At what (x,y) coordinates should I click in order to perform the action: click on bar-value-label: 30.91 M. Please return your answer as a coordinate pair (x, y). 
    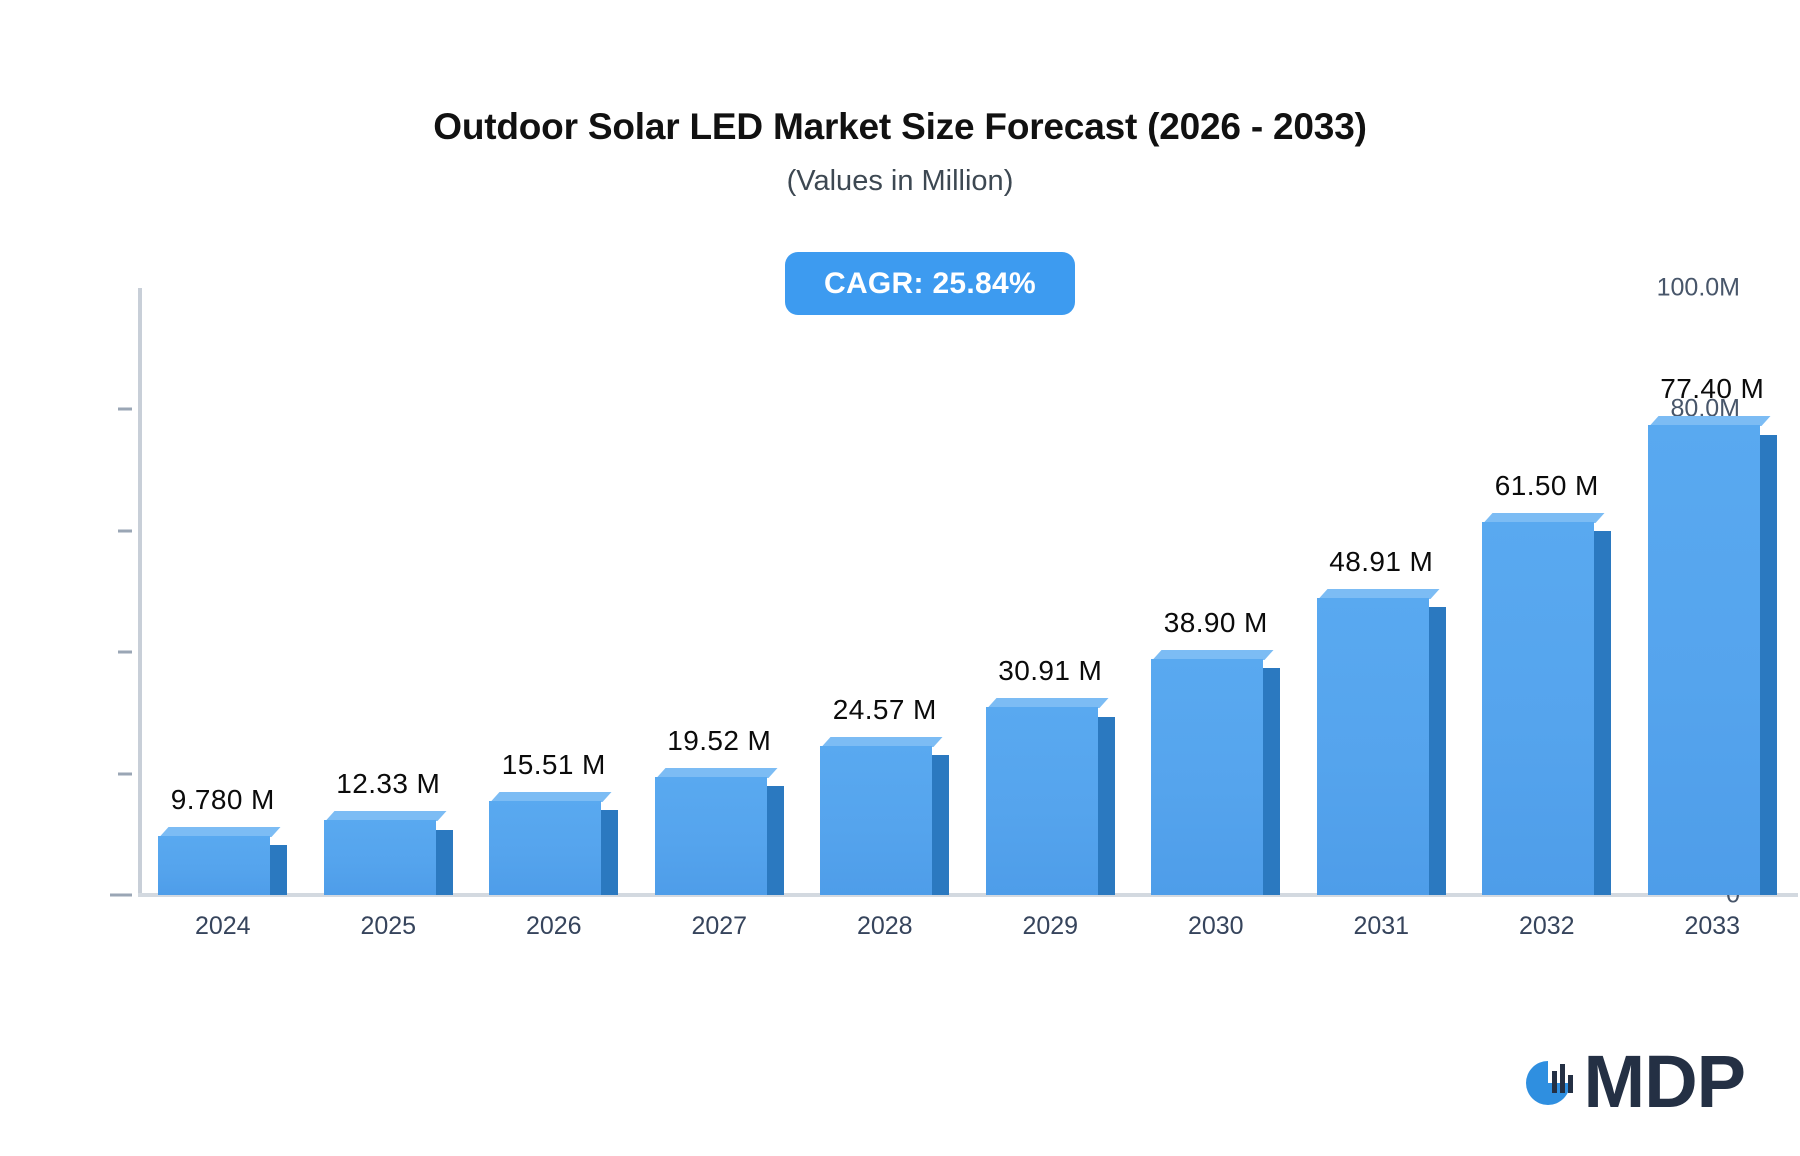
    Looking at the image, I should click on (1050, 671).